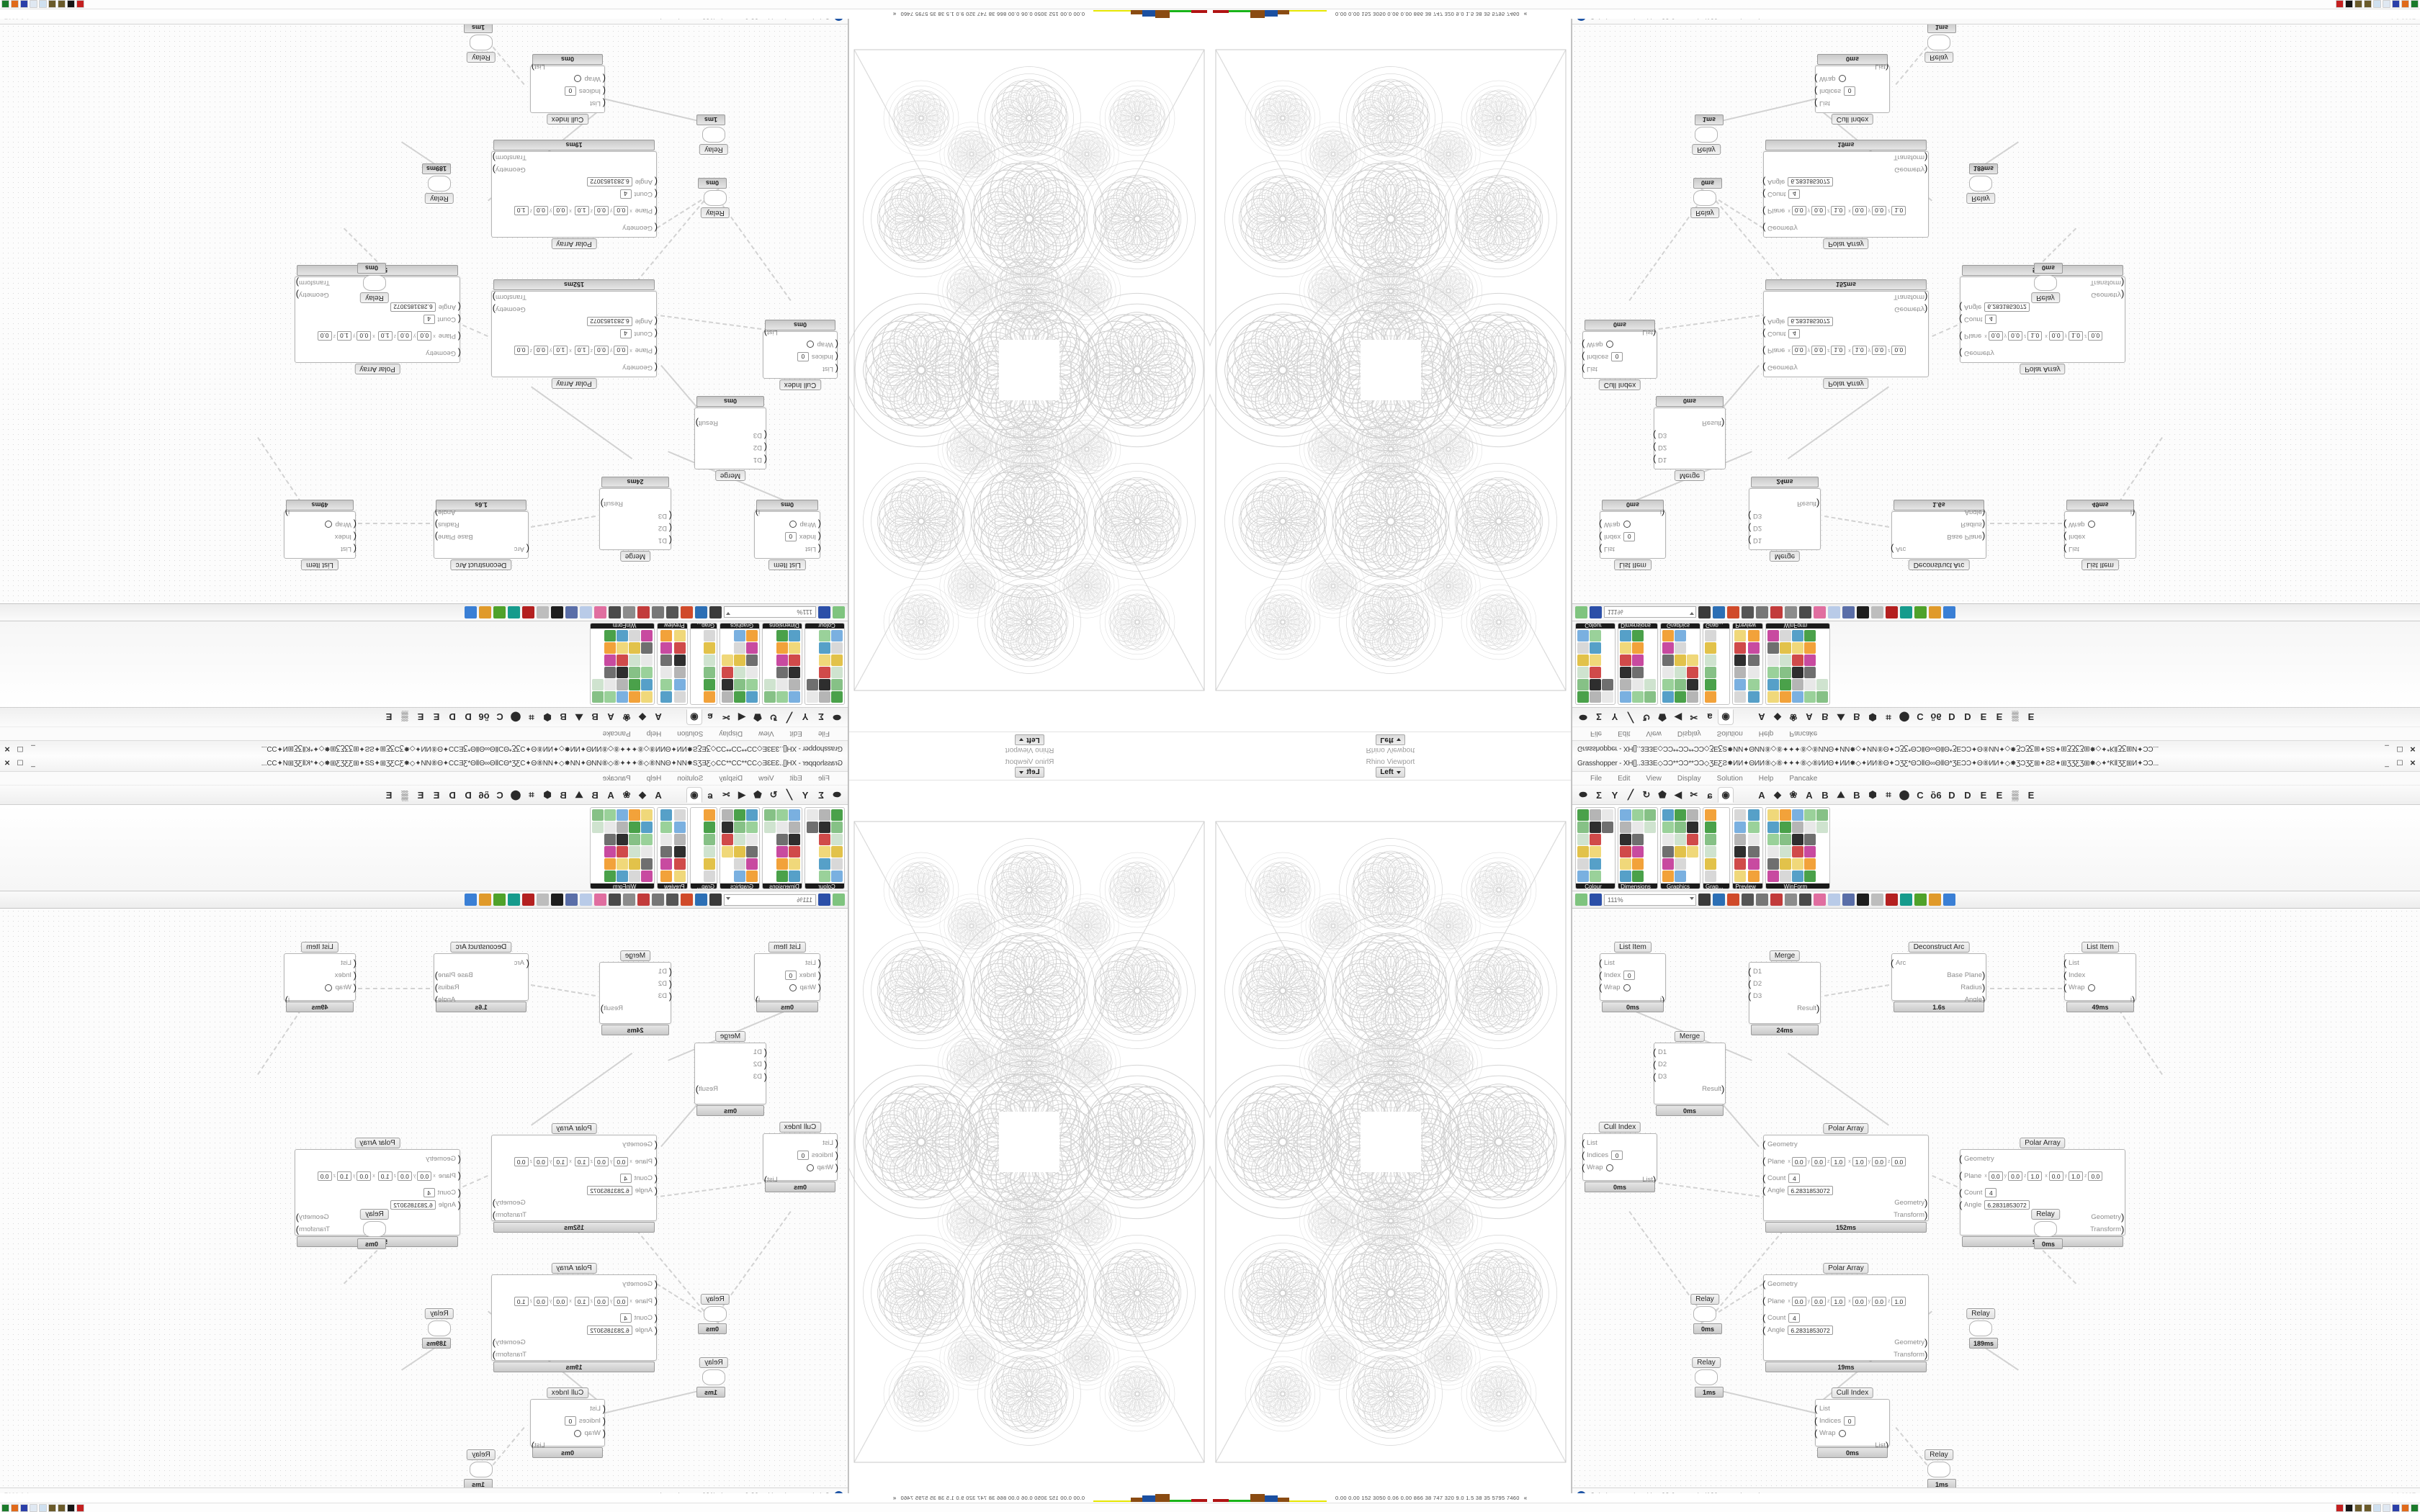 The height and width of the screenshot is (1512, 2420). What do you see at coordinates (1940, 43) in the screenshot?
I see `gh-relay-relay-4: Relay 1ms` at bounding box center [1940, 43].